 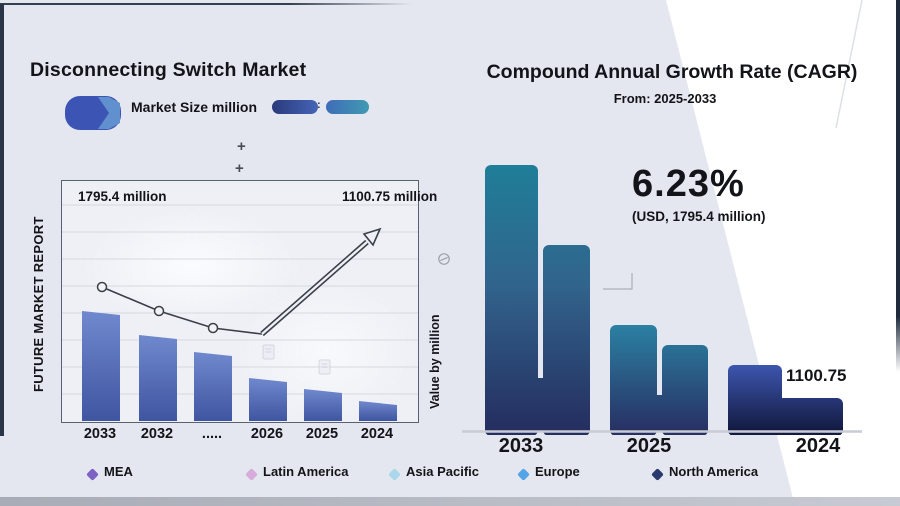 I want to click on bar-2025, so click(x=323, y=405).